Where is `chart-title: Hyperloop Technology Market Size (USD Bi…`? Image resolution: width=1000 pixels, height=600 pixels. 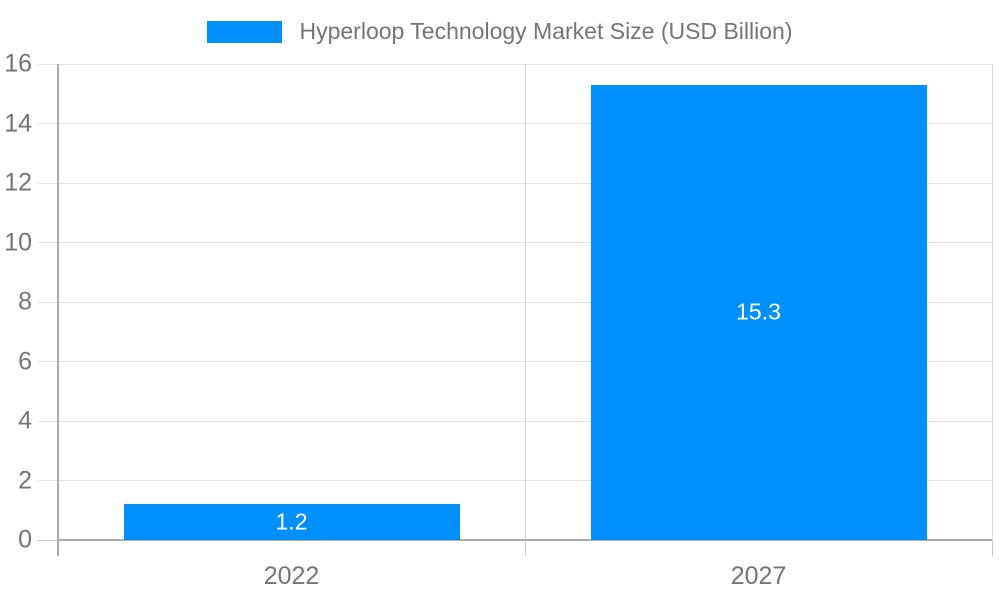 chart-title: Hyperloop Technology Market Size (USD Bi… is located at coordinates (546, 31).